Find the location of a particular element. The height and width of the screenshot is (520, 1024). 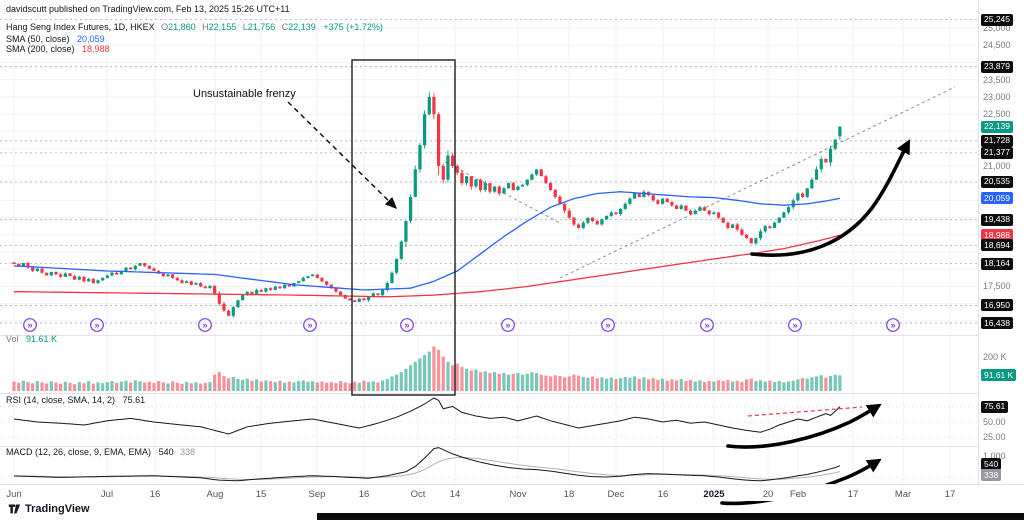

macd-value-2: 338 is located at coordinates (188, 452).